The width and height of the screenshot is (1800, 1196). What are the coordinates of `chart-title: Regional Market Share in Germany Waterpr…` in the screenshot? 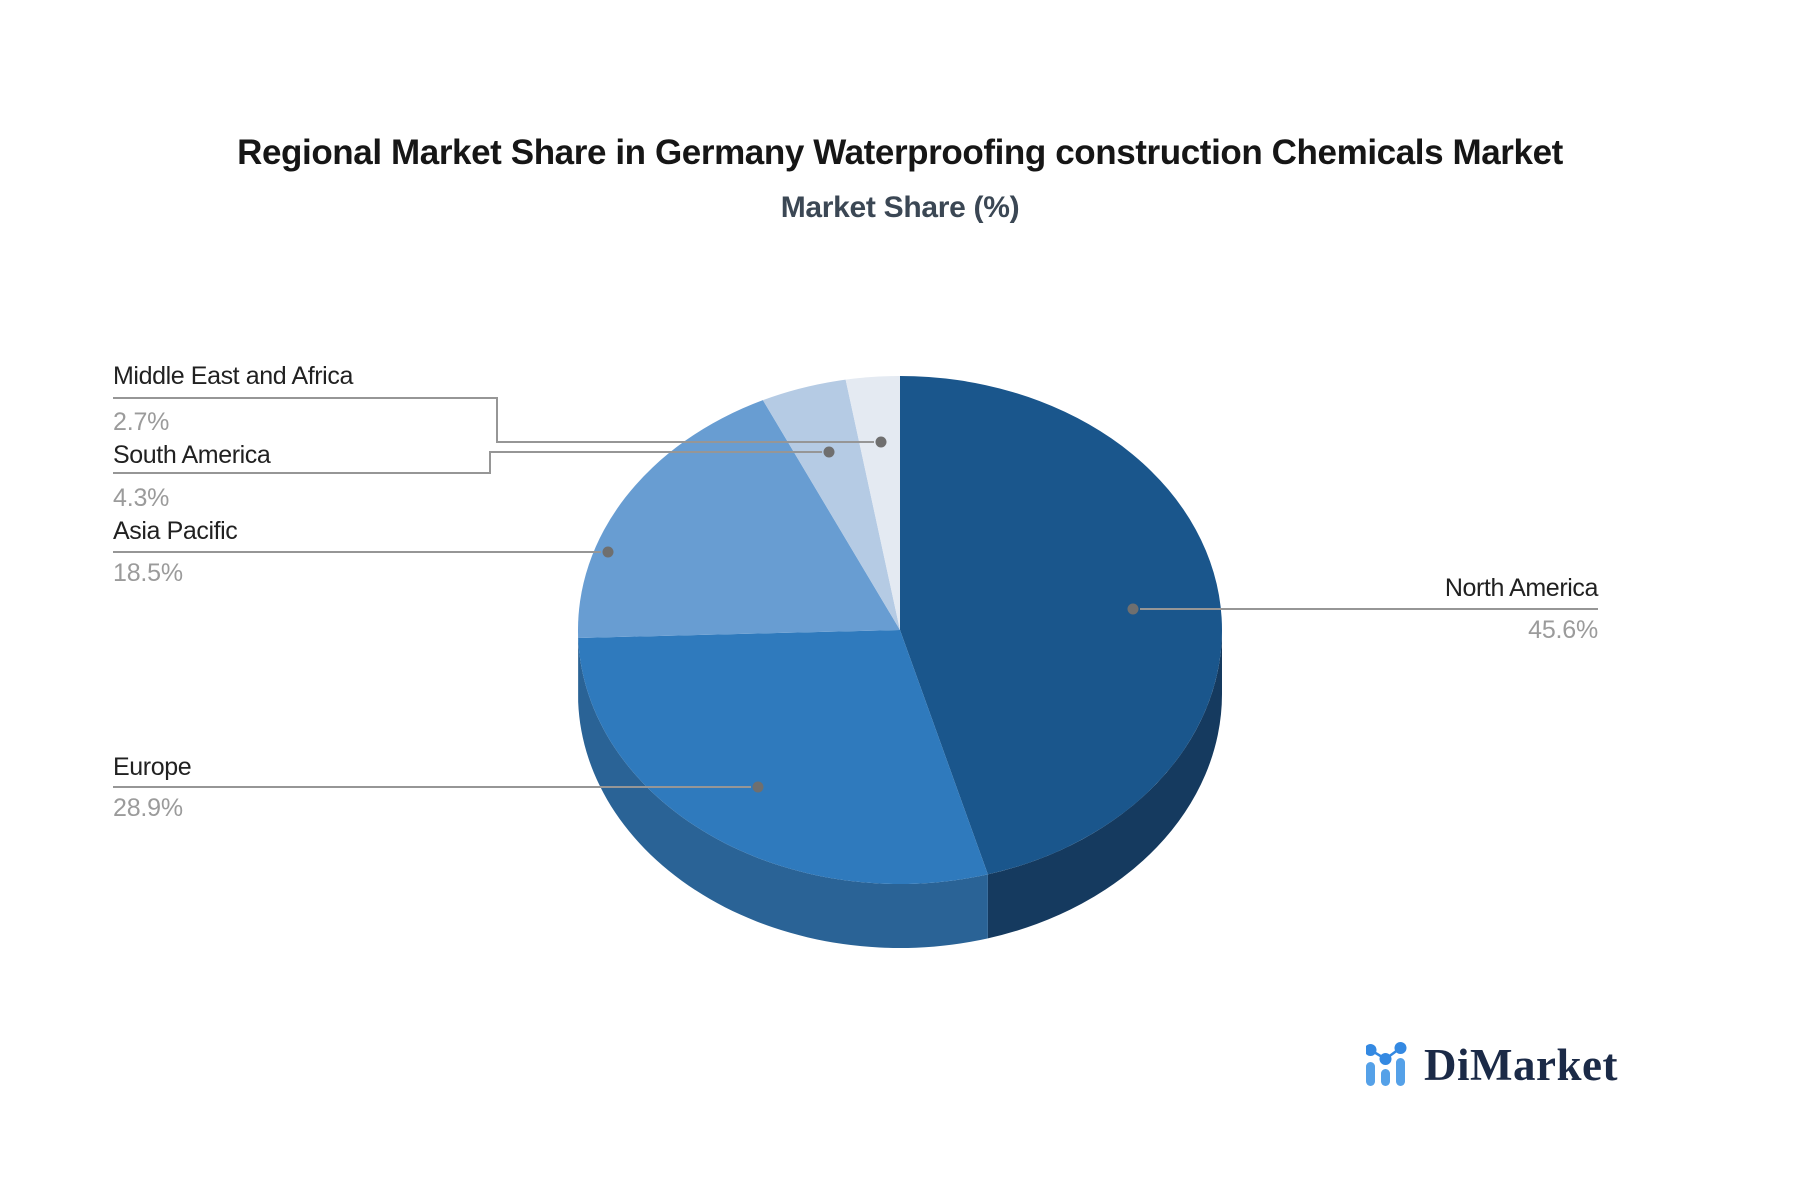 It's located at (900, 152).